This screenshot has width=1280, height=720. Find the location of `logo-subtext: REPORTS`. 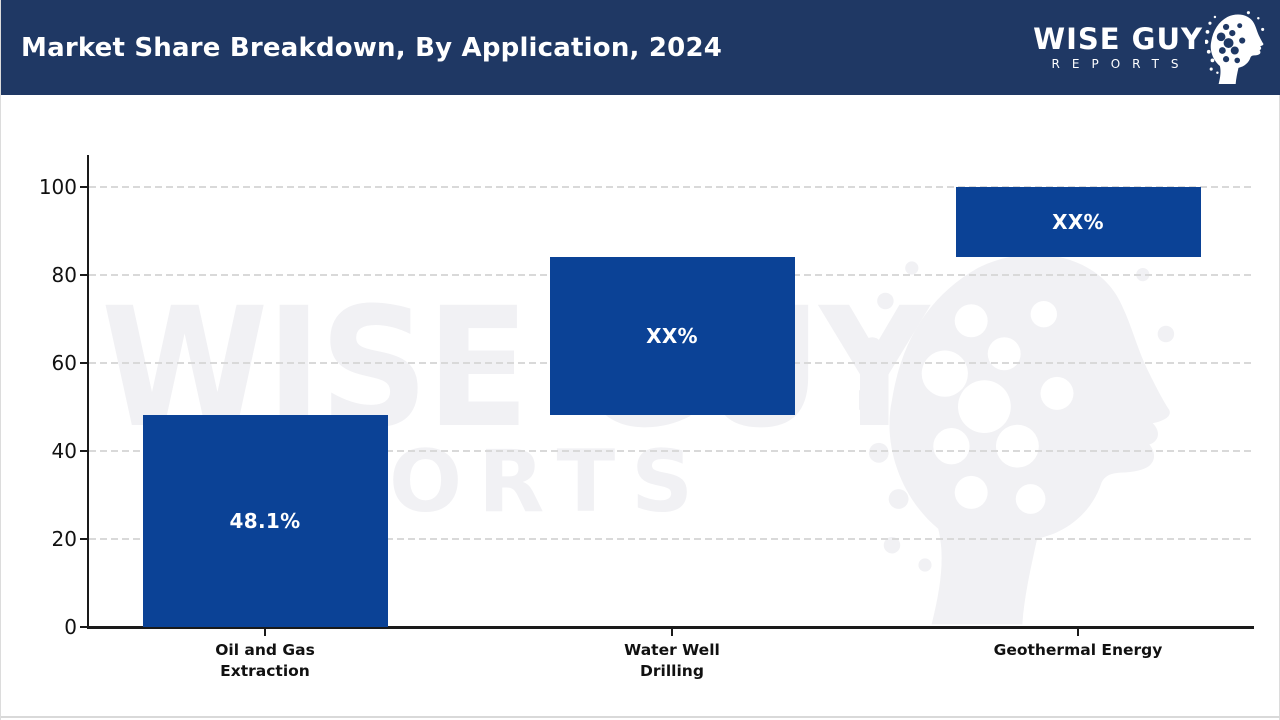

logo-subtext: REPORTS is located at coordinates (1121, 64).